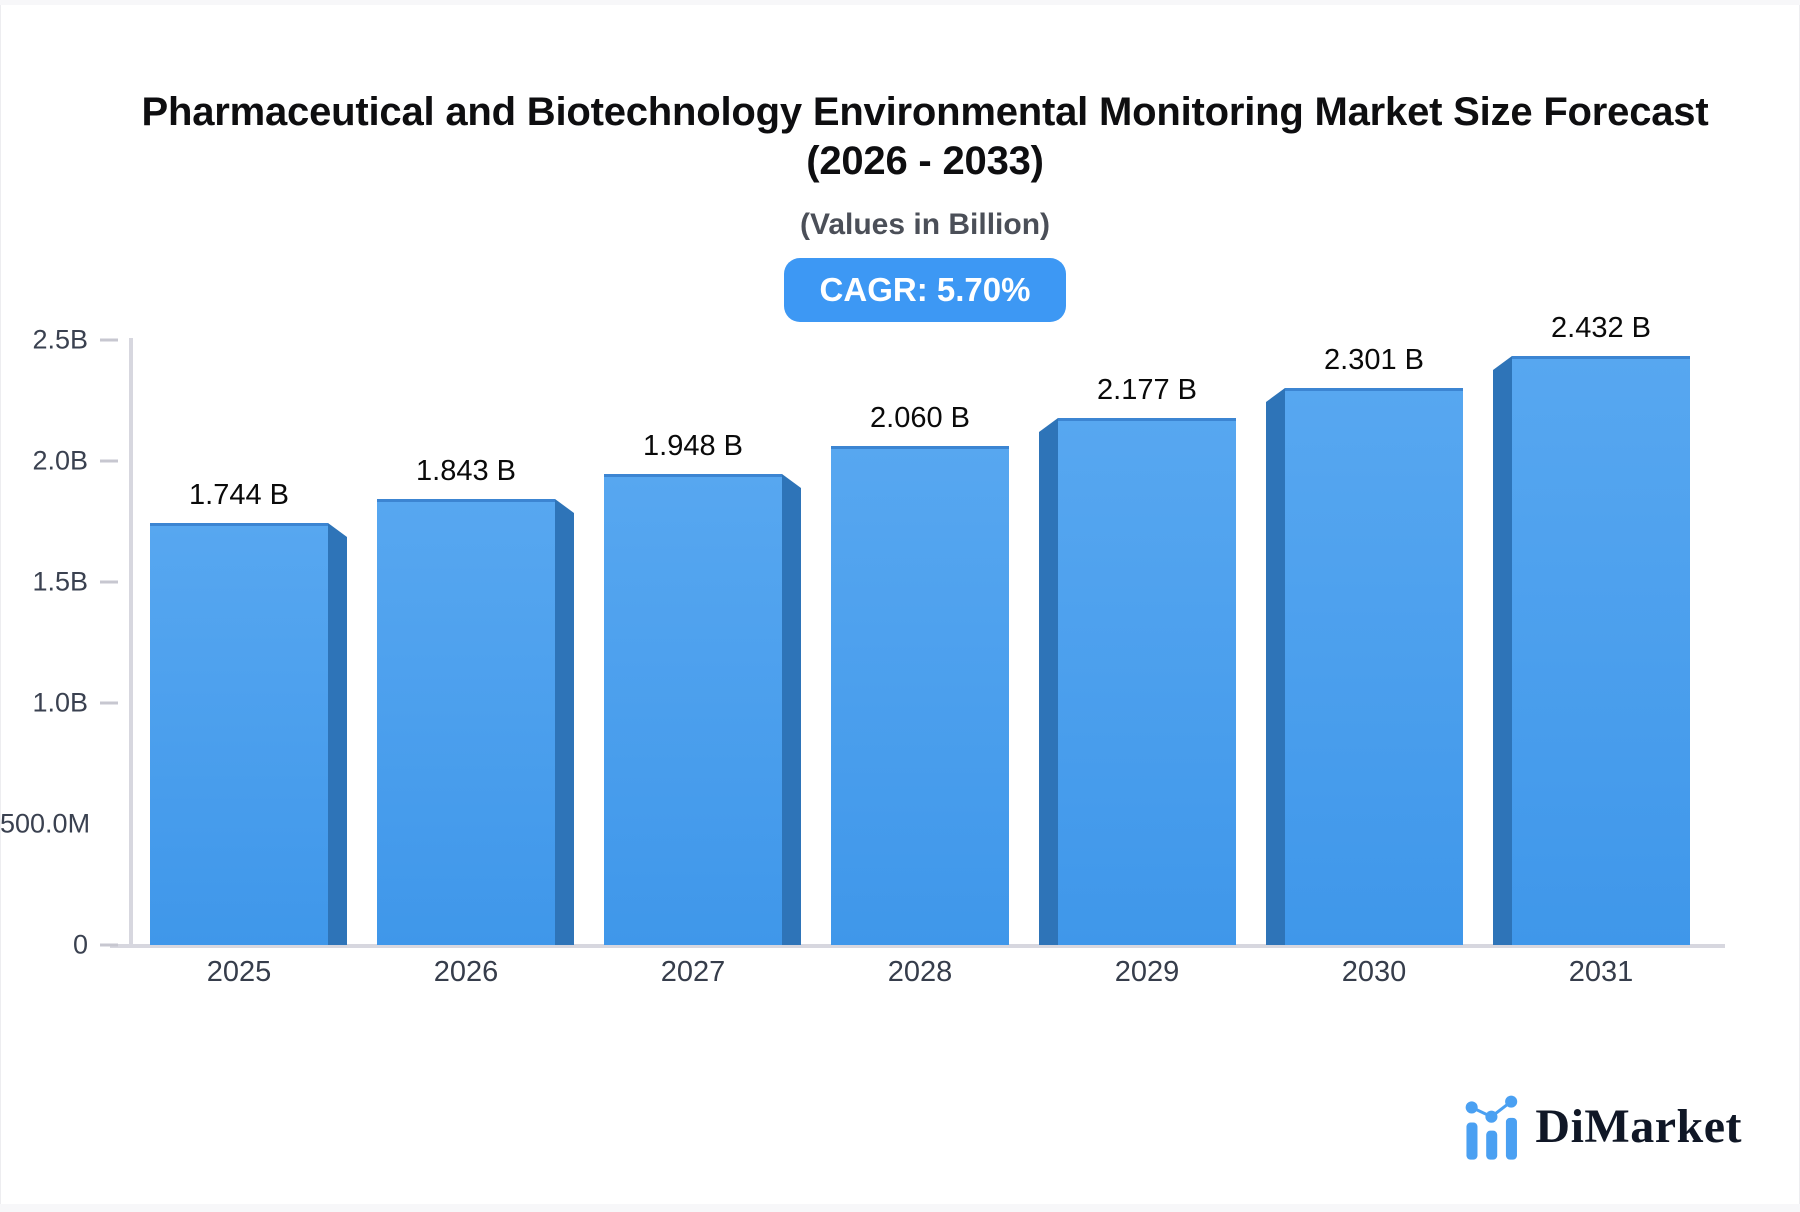 The height and width of the screenshot is (1212, 1800). I want to click on chart-subtitle: (Values in Billion), so click(925, 224).